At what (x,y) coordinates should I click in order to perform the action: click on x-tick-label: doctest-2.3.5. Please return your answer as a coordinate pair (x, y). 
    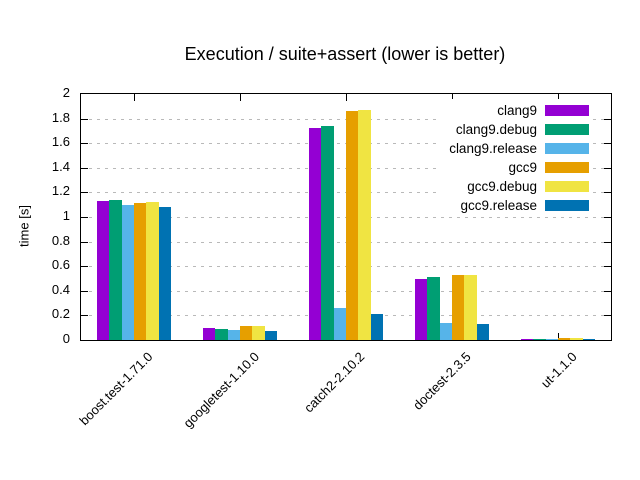
    Looking at the image, I should click on (441, 381).